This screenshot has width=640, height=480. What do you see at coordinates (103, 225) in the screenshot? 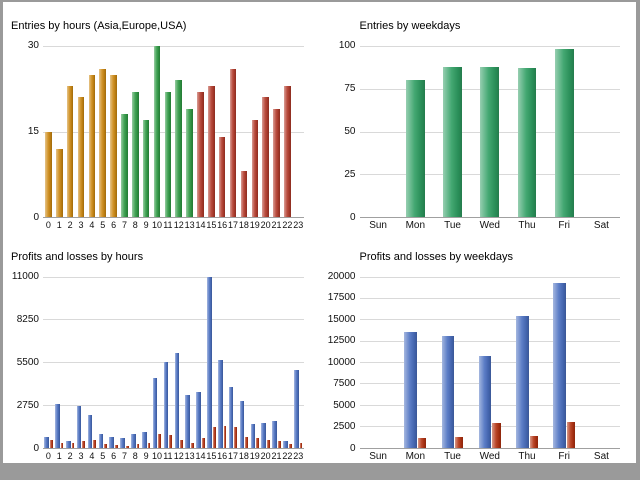
I see `x-tick-label: 5` at bounding box center [103, 225].